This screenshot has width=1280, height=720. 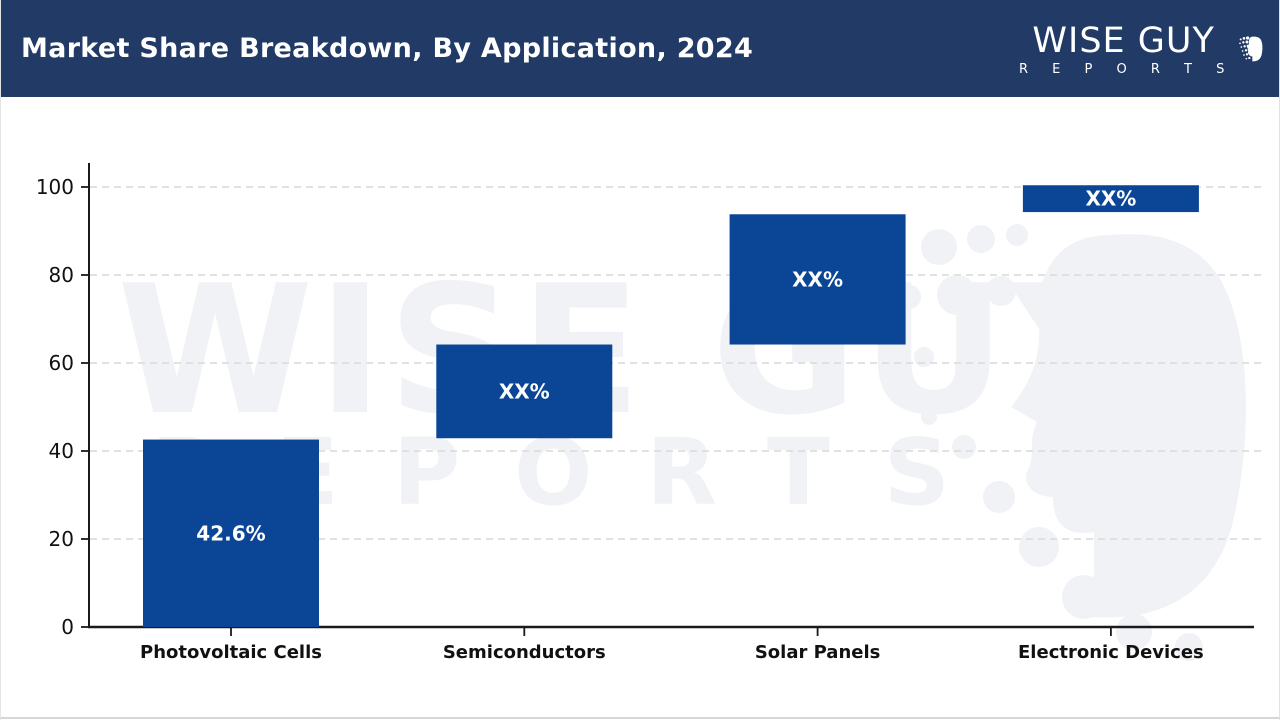 What do you see at coordinates (61, 451) in the screenshot?
I see `y-tick-label-40: 40` at bounding box center [61, 451].